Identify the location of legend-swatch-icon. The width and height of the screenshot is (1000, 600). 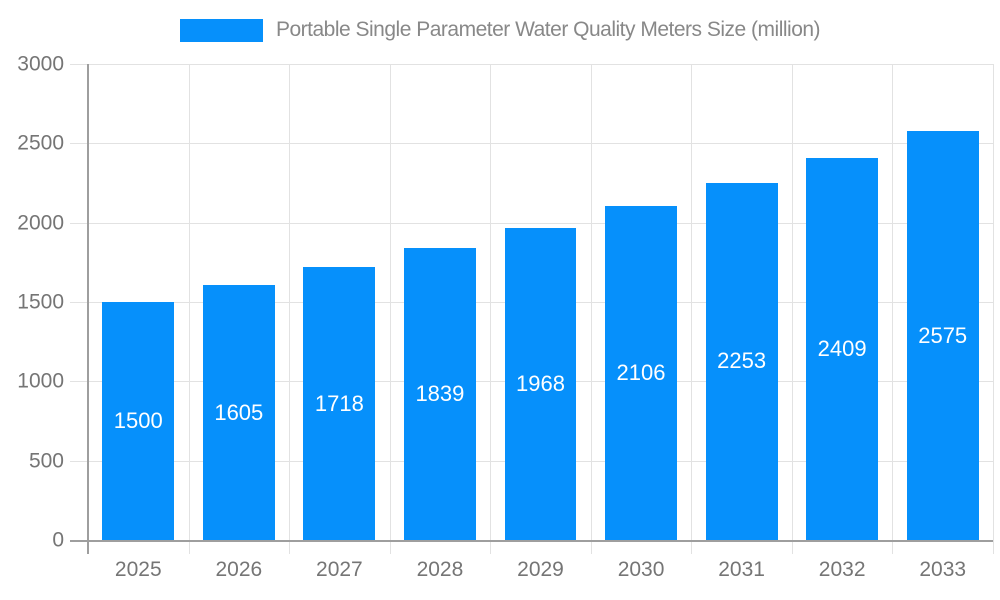
(221, 30).